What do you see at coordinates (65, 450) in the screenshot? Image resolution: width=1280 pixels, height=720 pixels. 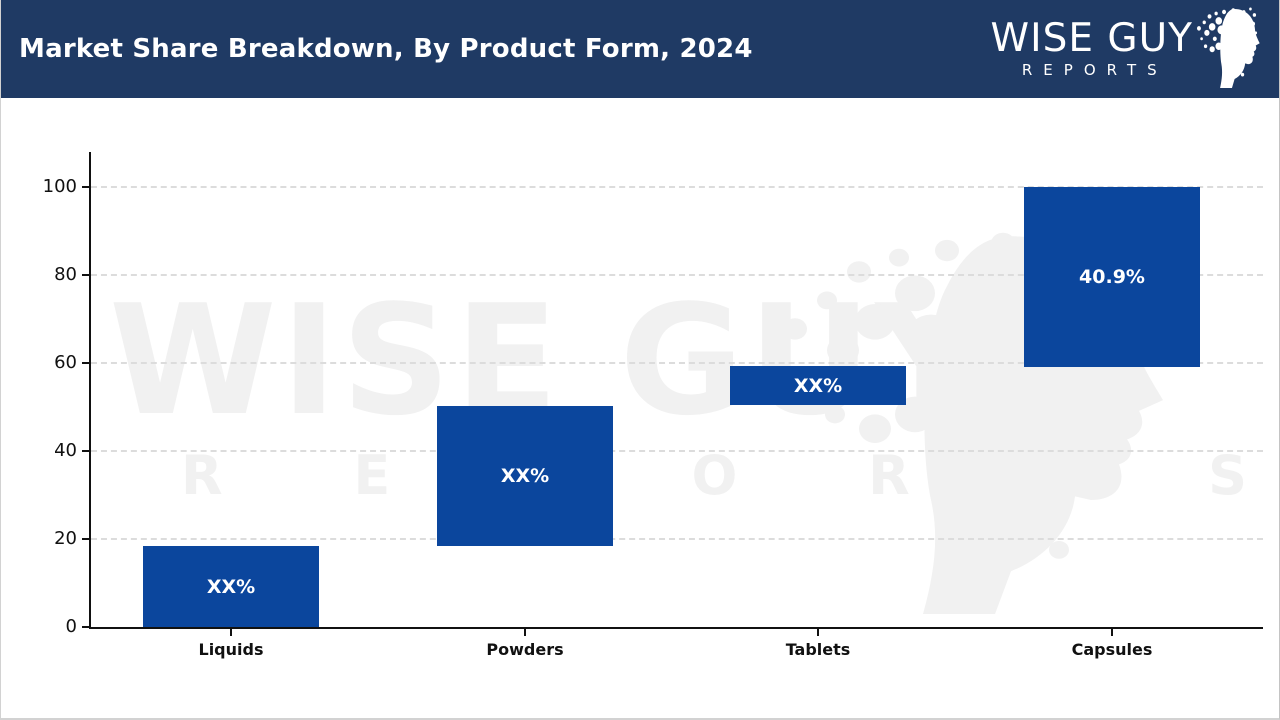 I see `y-tick-label-40: 40` at bounding box center [65, 450].